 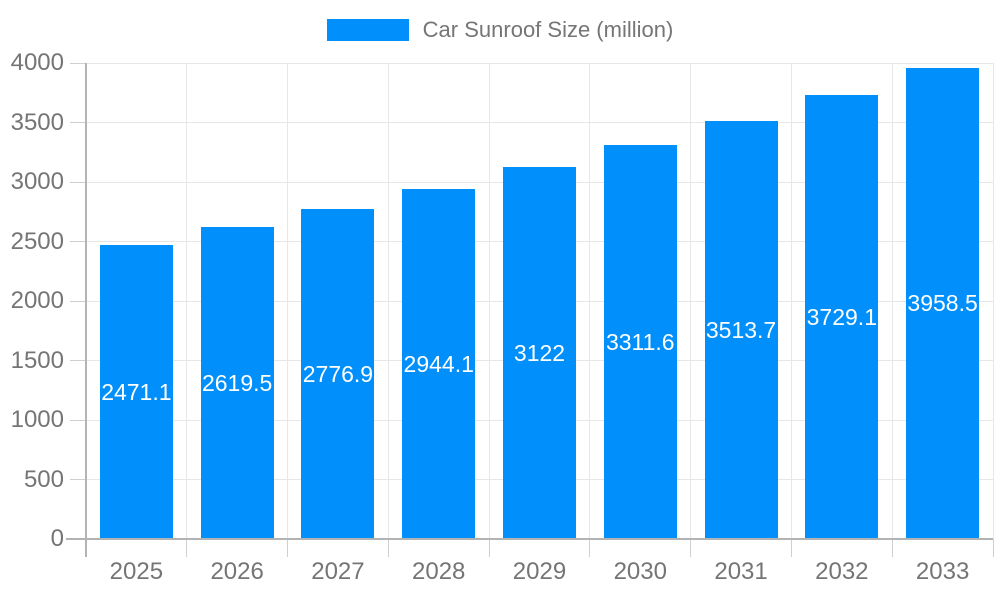 What do you see at coordinates (37, 360) in the screenshot?
I see `y-axis-label: 1500` at bounding box center [37, 360].